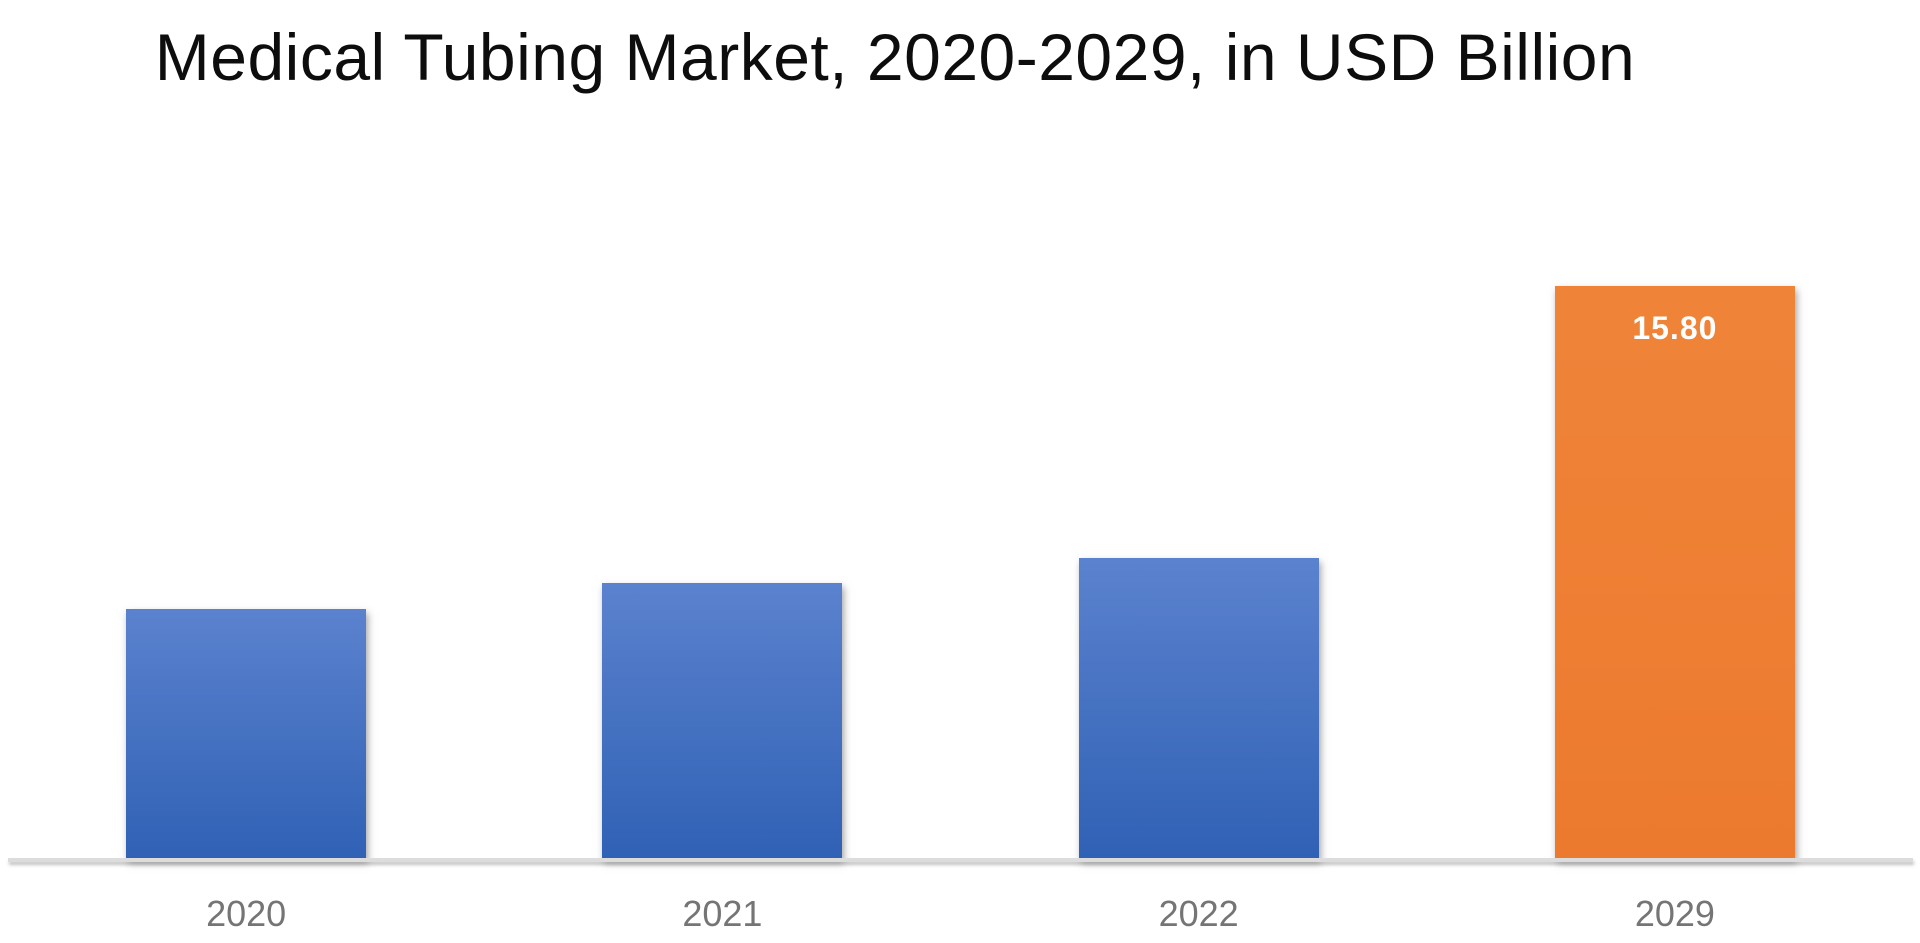 This screenshot has width=1920, height=943. Describe the element at coordinates (1674, 913) in the screenshot. I see `category-label: 2029` at that location.